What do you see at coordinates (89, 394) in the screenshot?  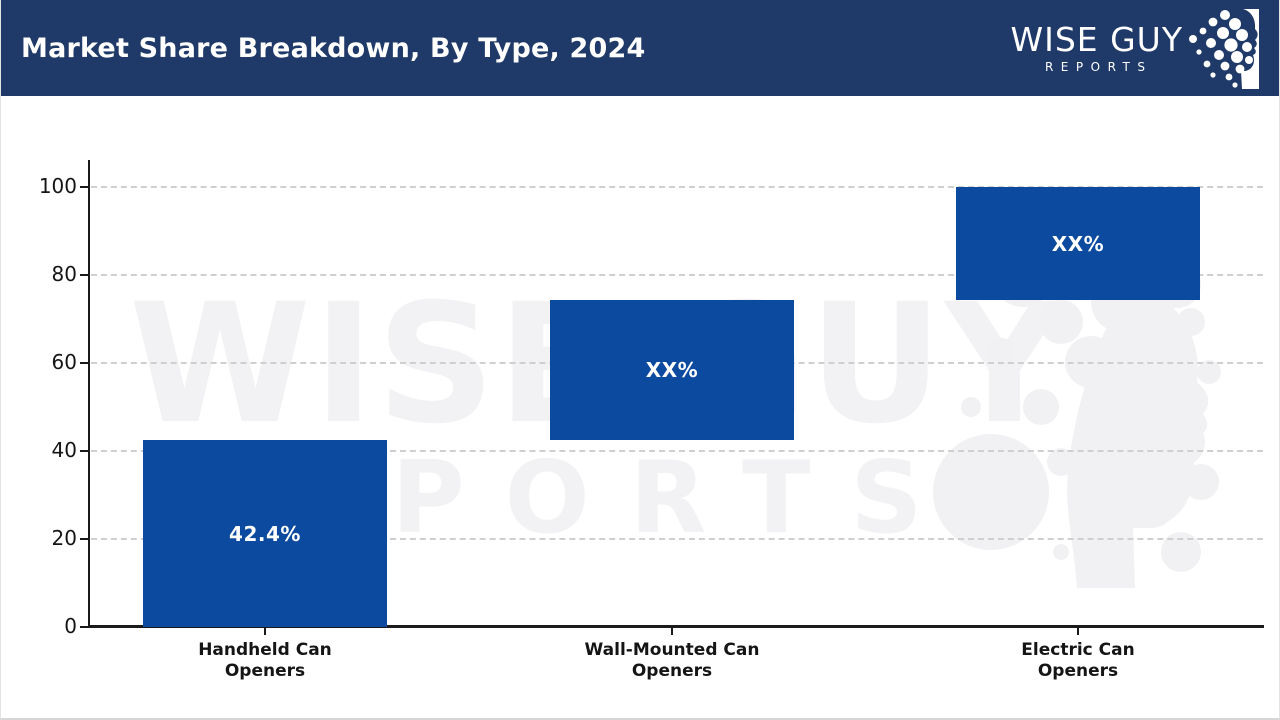 I see `y-axis-line` at bounding box center [89, 394].